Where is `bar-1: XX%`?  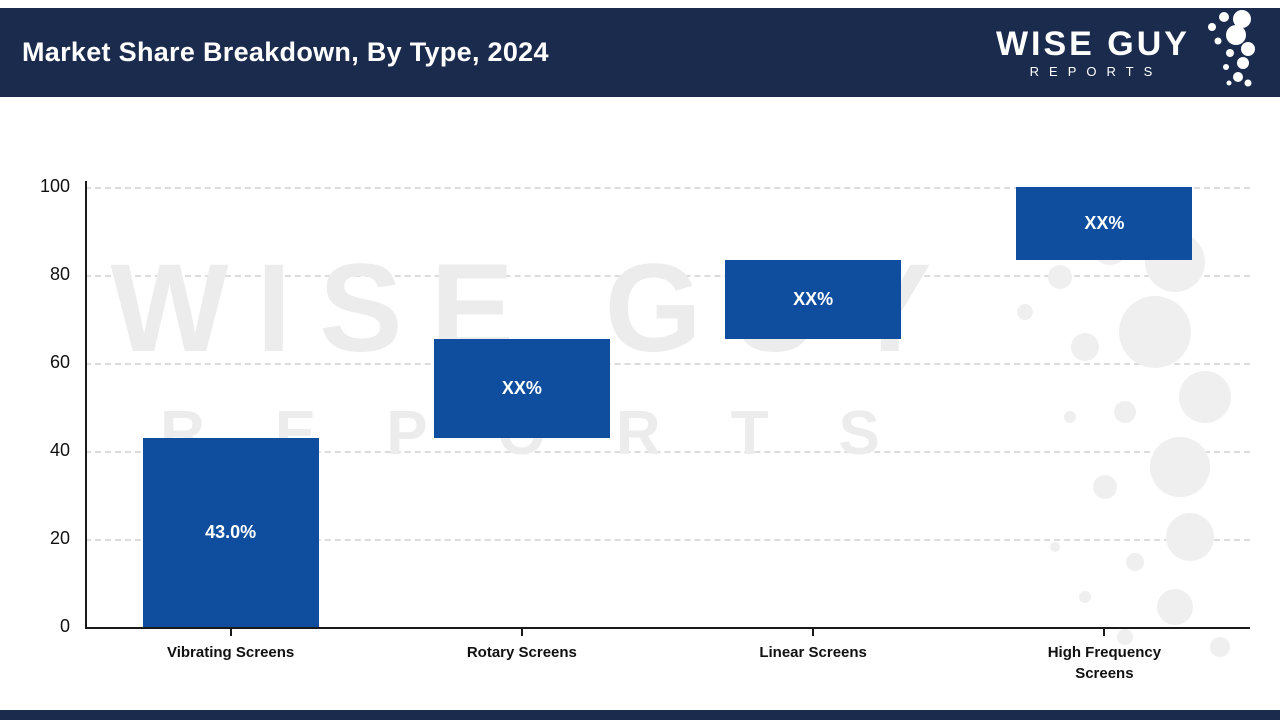
bar-1: XX% is located at coordinates (521, 388).